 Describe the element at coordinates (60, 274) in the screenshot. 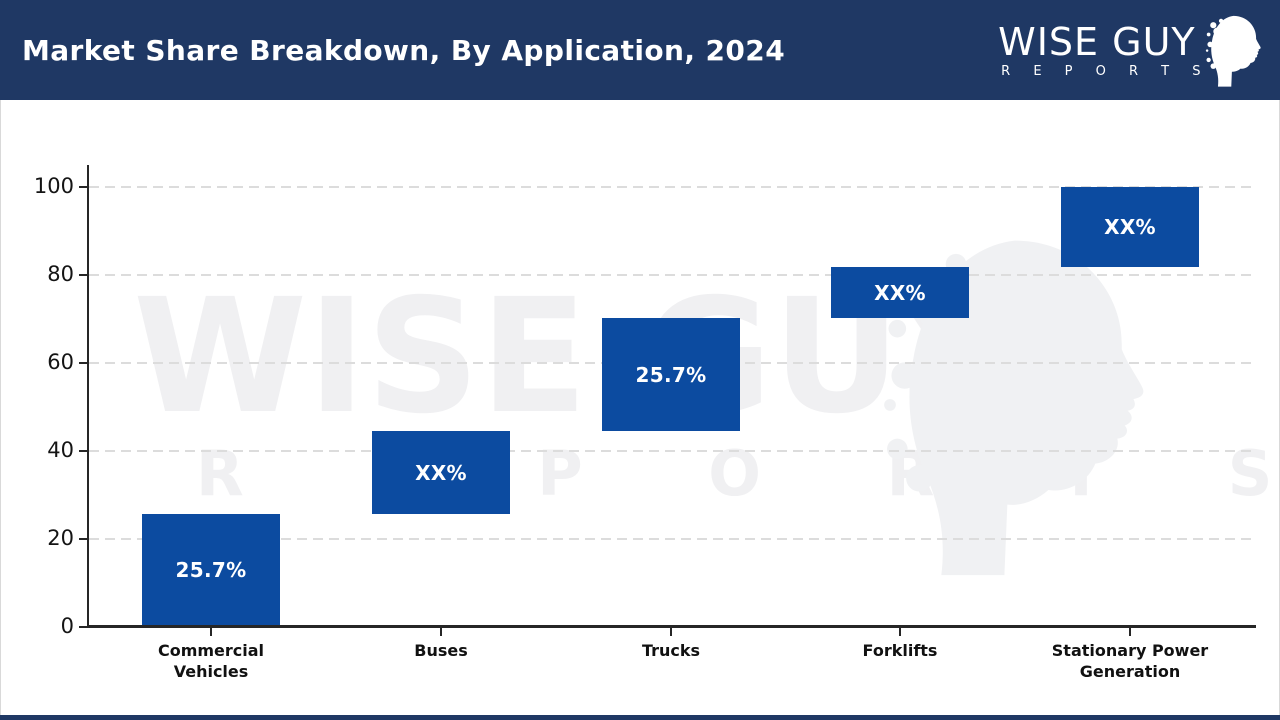

I see `y-tick-label-80: 80` at that location.